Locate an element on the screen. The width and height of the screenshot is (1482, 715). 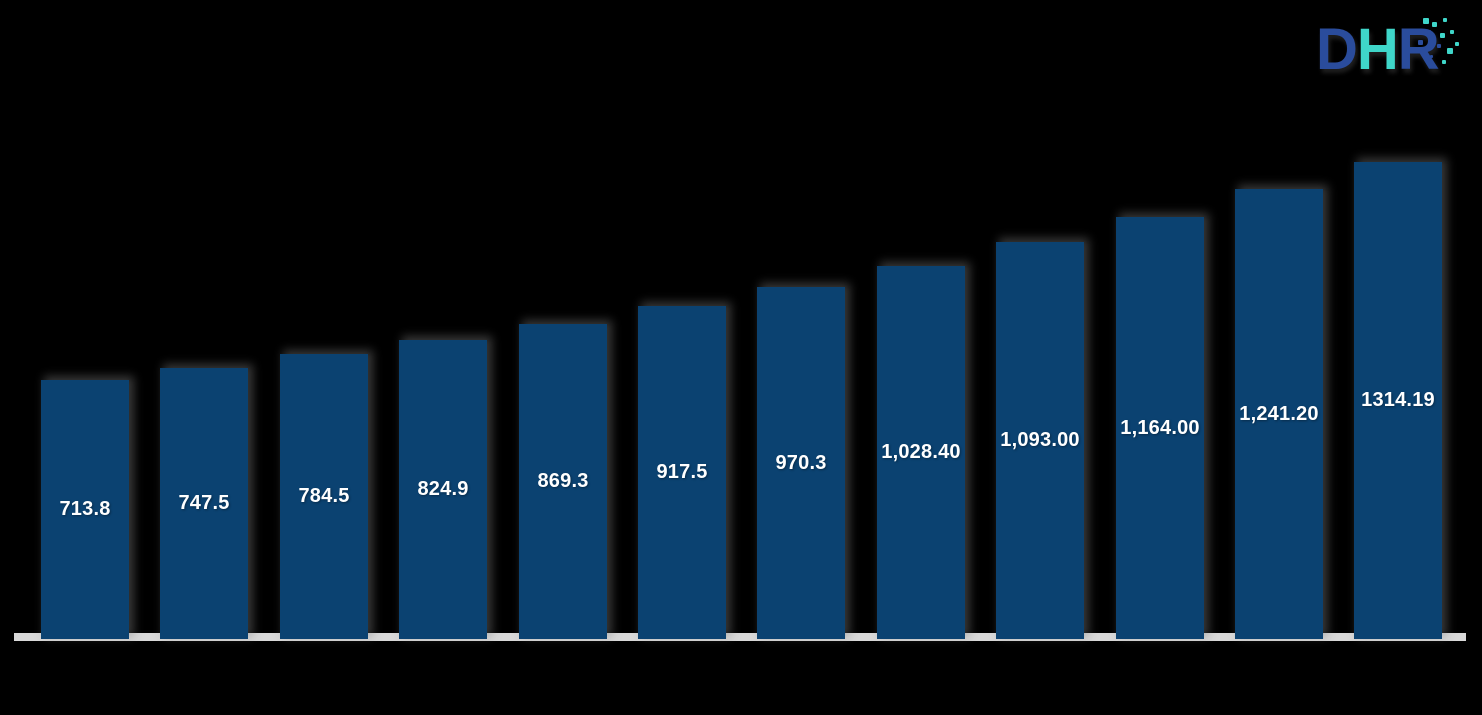
bar-value-label: 713.8 is located at coordinates (85, 509).